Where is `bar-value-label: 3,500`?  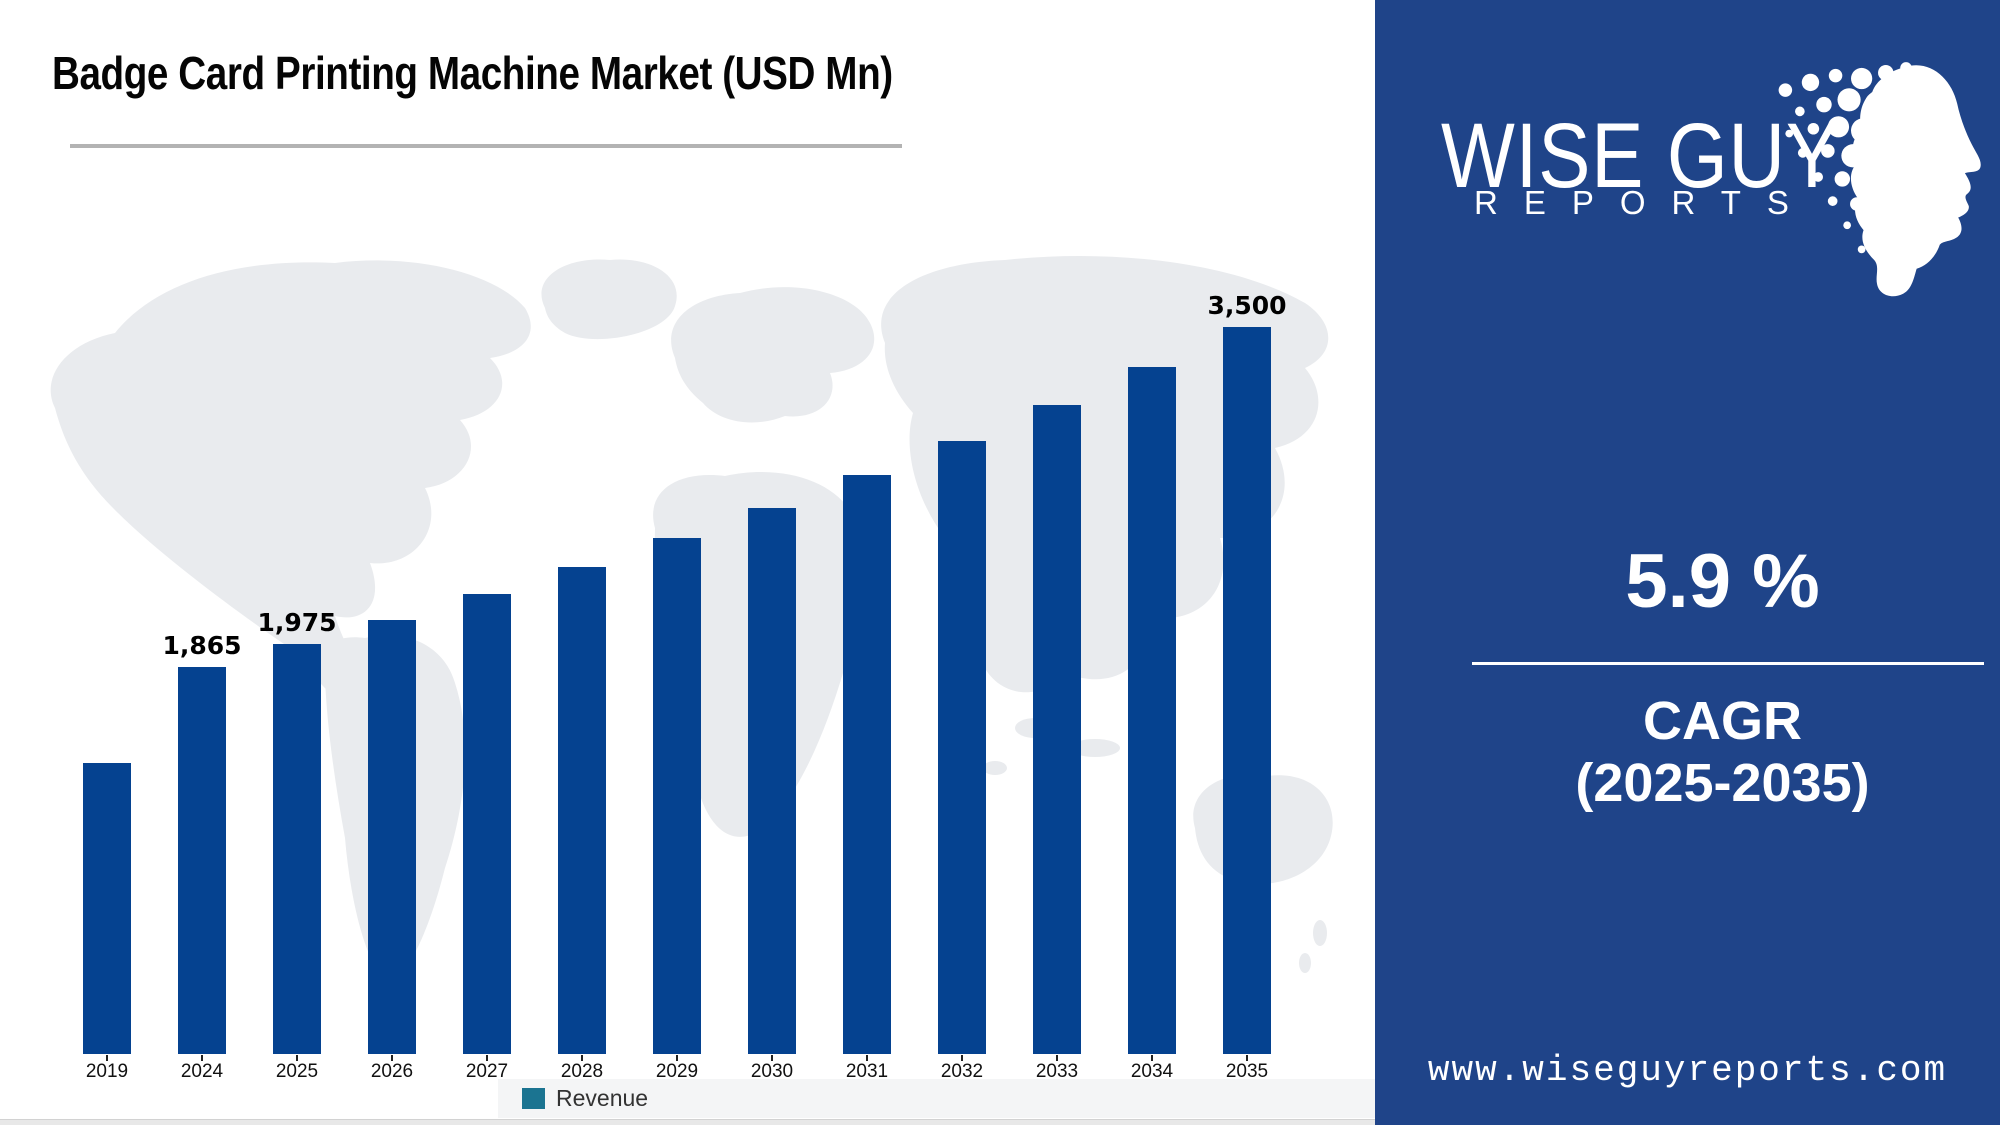 bar-value-label: 3,500 is located at coordinates (1247, 305).